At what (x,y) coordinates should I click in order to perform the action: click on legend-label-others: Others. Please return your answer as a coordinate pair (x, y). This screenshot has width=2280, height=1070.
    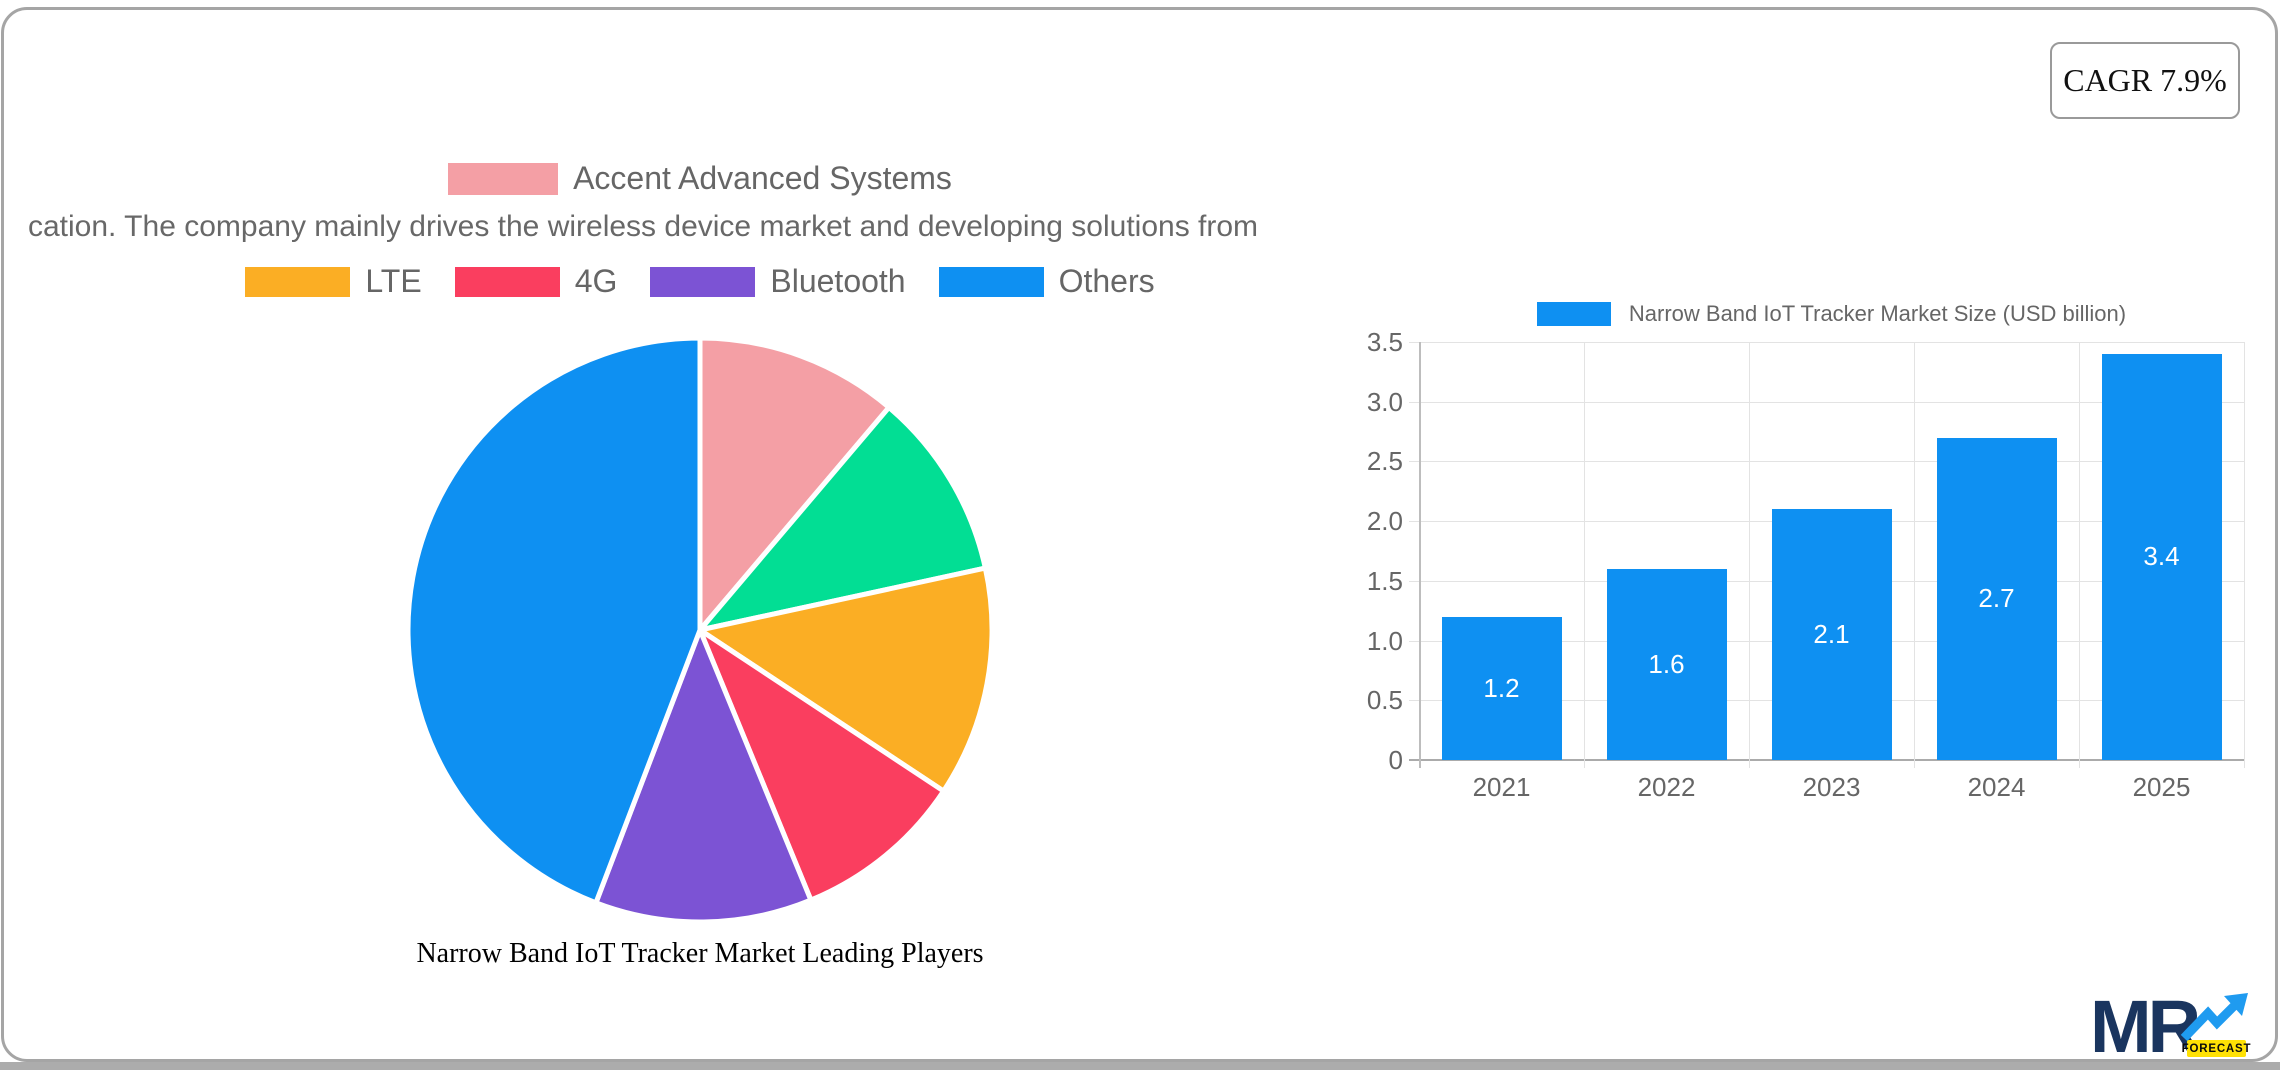
    Looking at the image, I should click on (1106, 281).